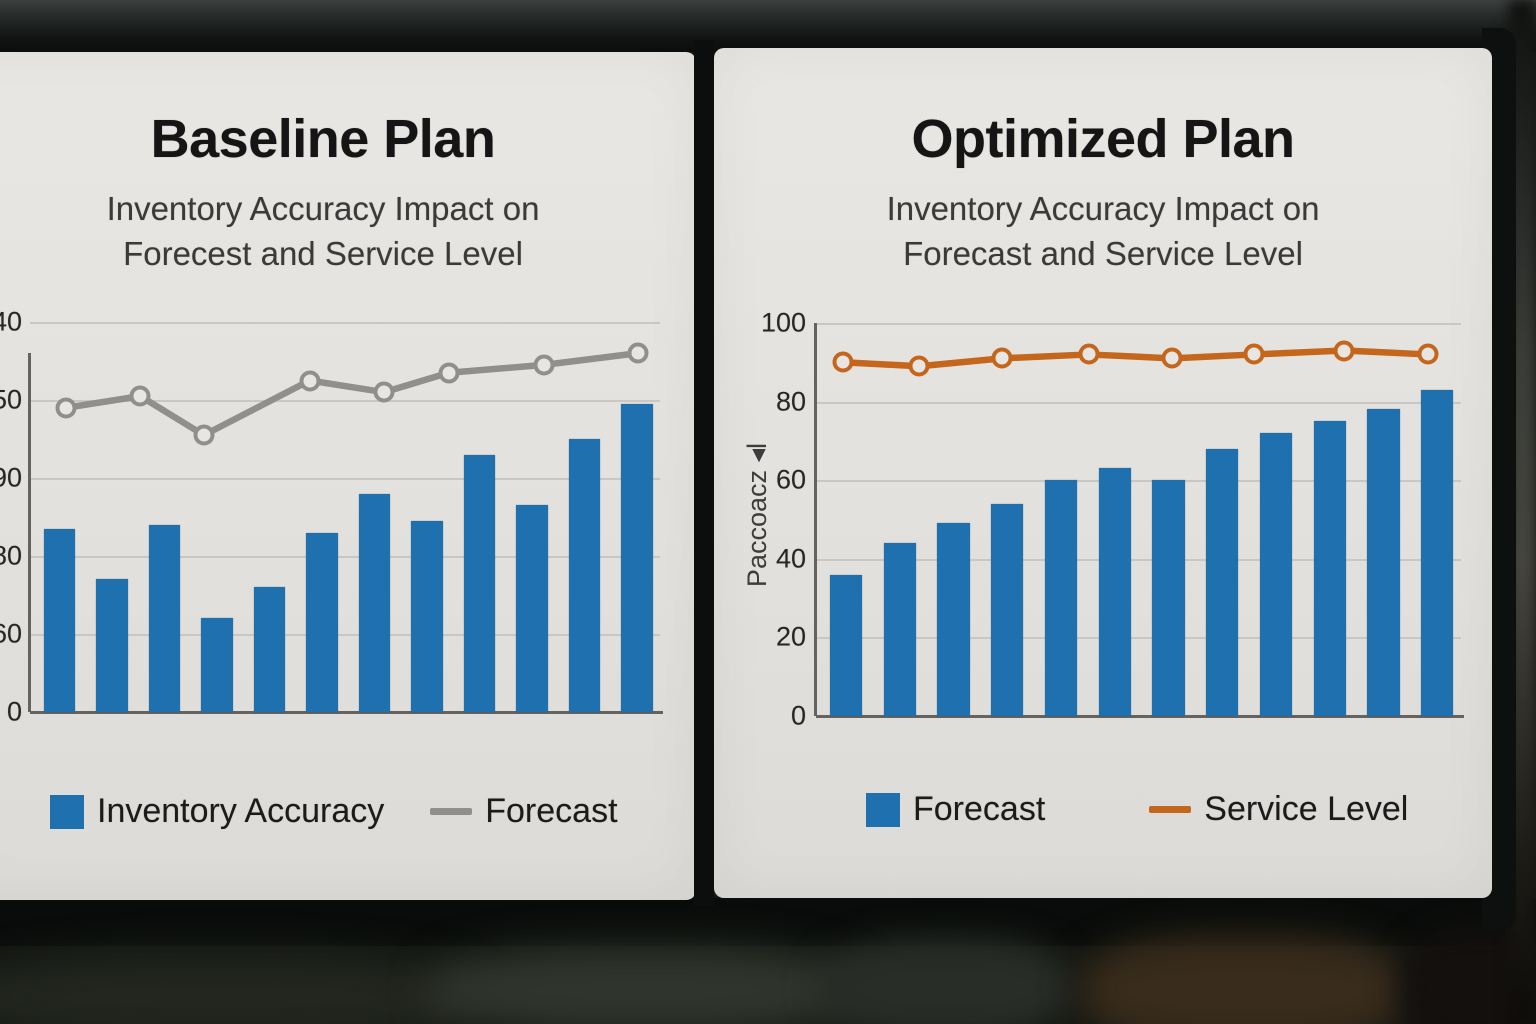  I want to click on baseline-y-axis-ticks: 40 50 90 80 60 0, so click(11, 517).